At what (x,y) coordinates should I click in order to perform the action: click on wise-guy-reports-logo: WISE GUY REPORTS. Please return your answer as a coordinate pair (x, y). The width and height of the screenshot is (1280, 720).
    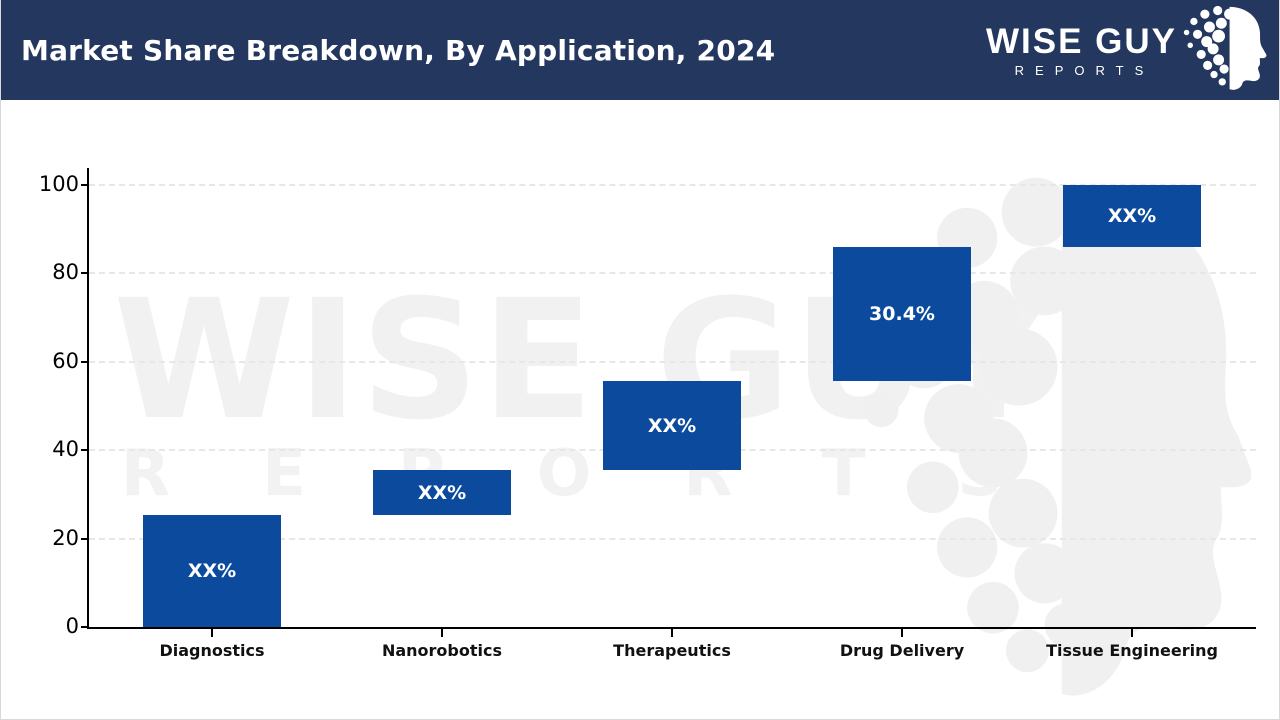
    Looking at the image, I should click on (1128, 50).